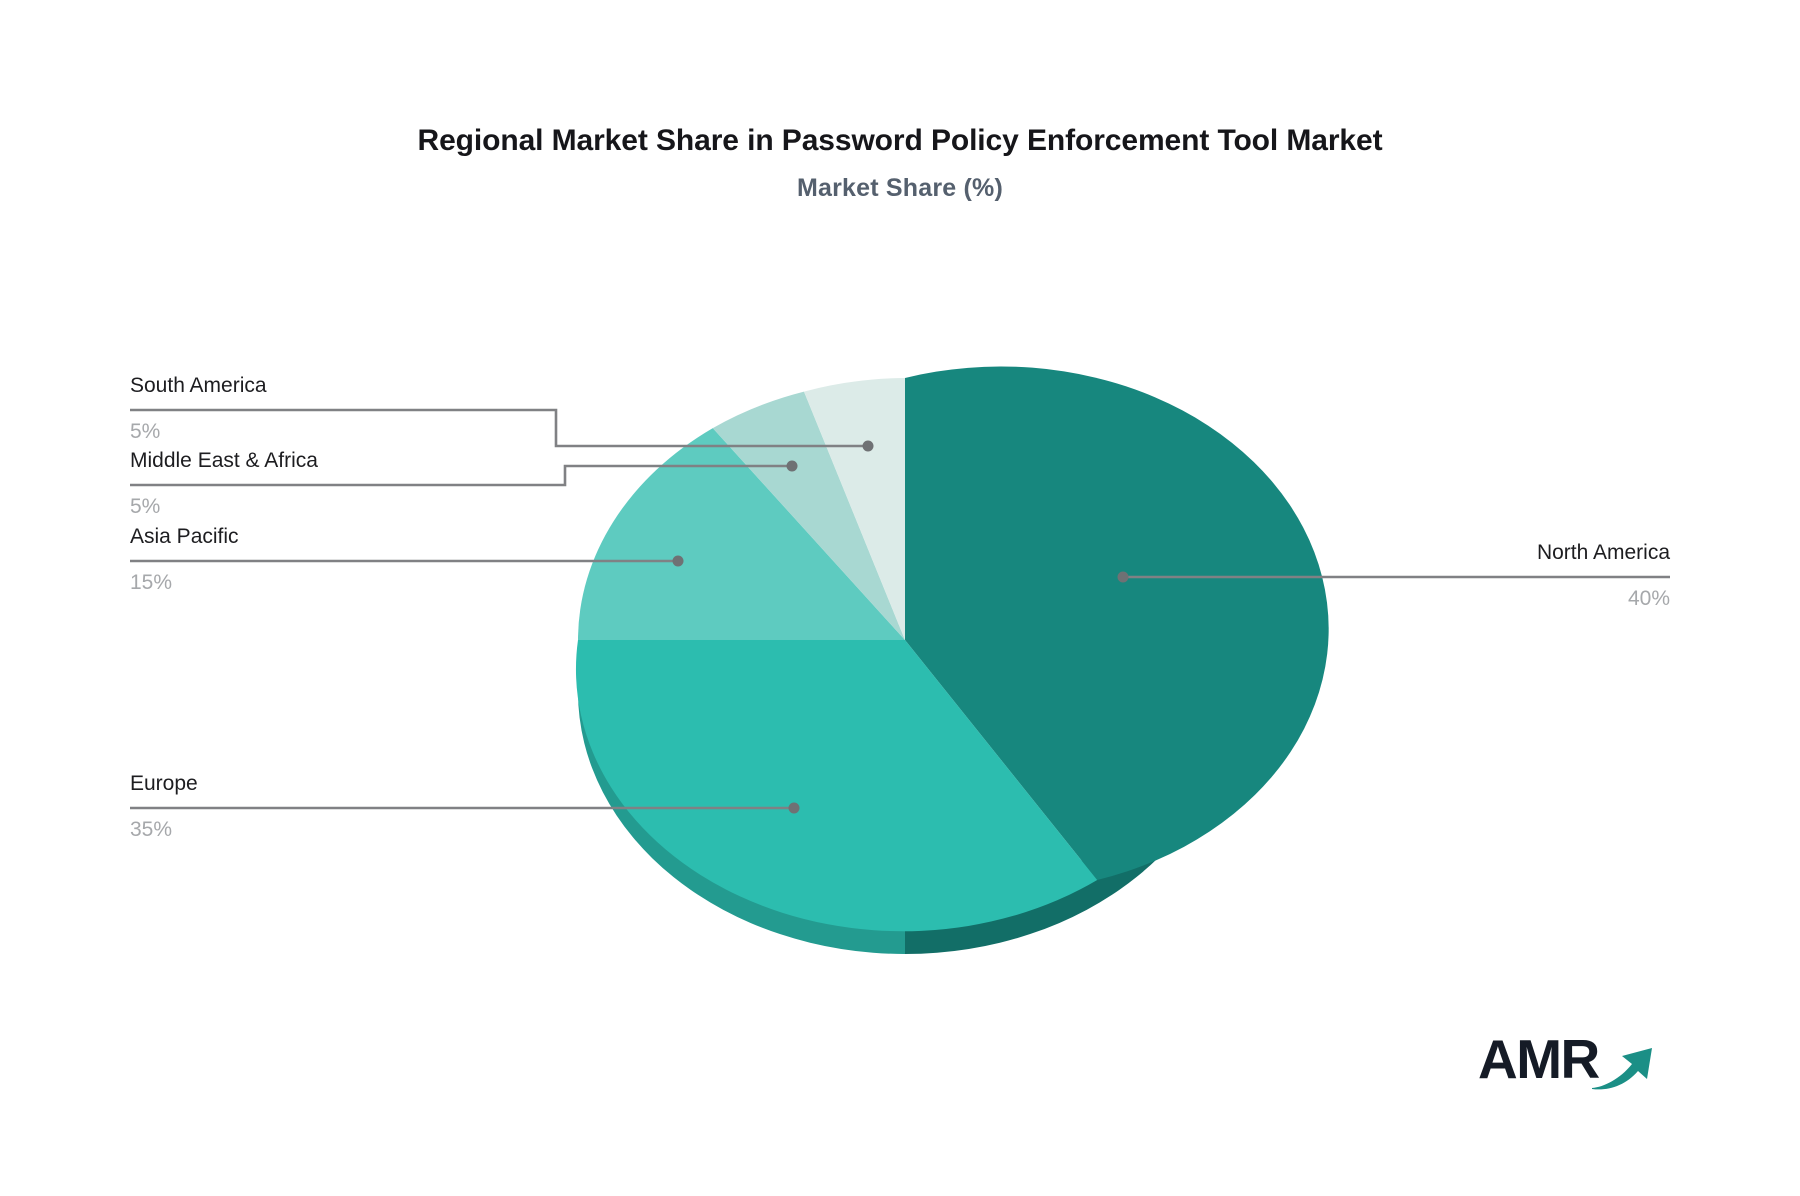  I want to click on leader-dot-europe, so click(794, 808).